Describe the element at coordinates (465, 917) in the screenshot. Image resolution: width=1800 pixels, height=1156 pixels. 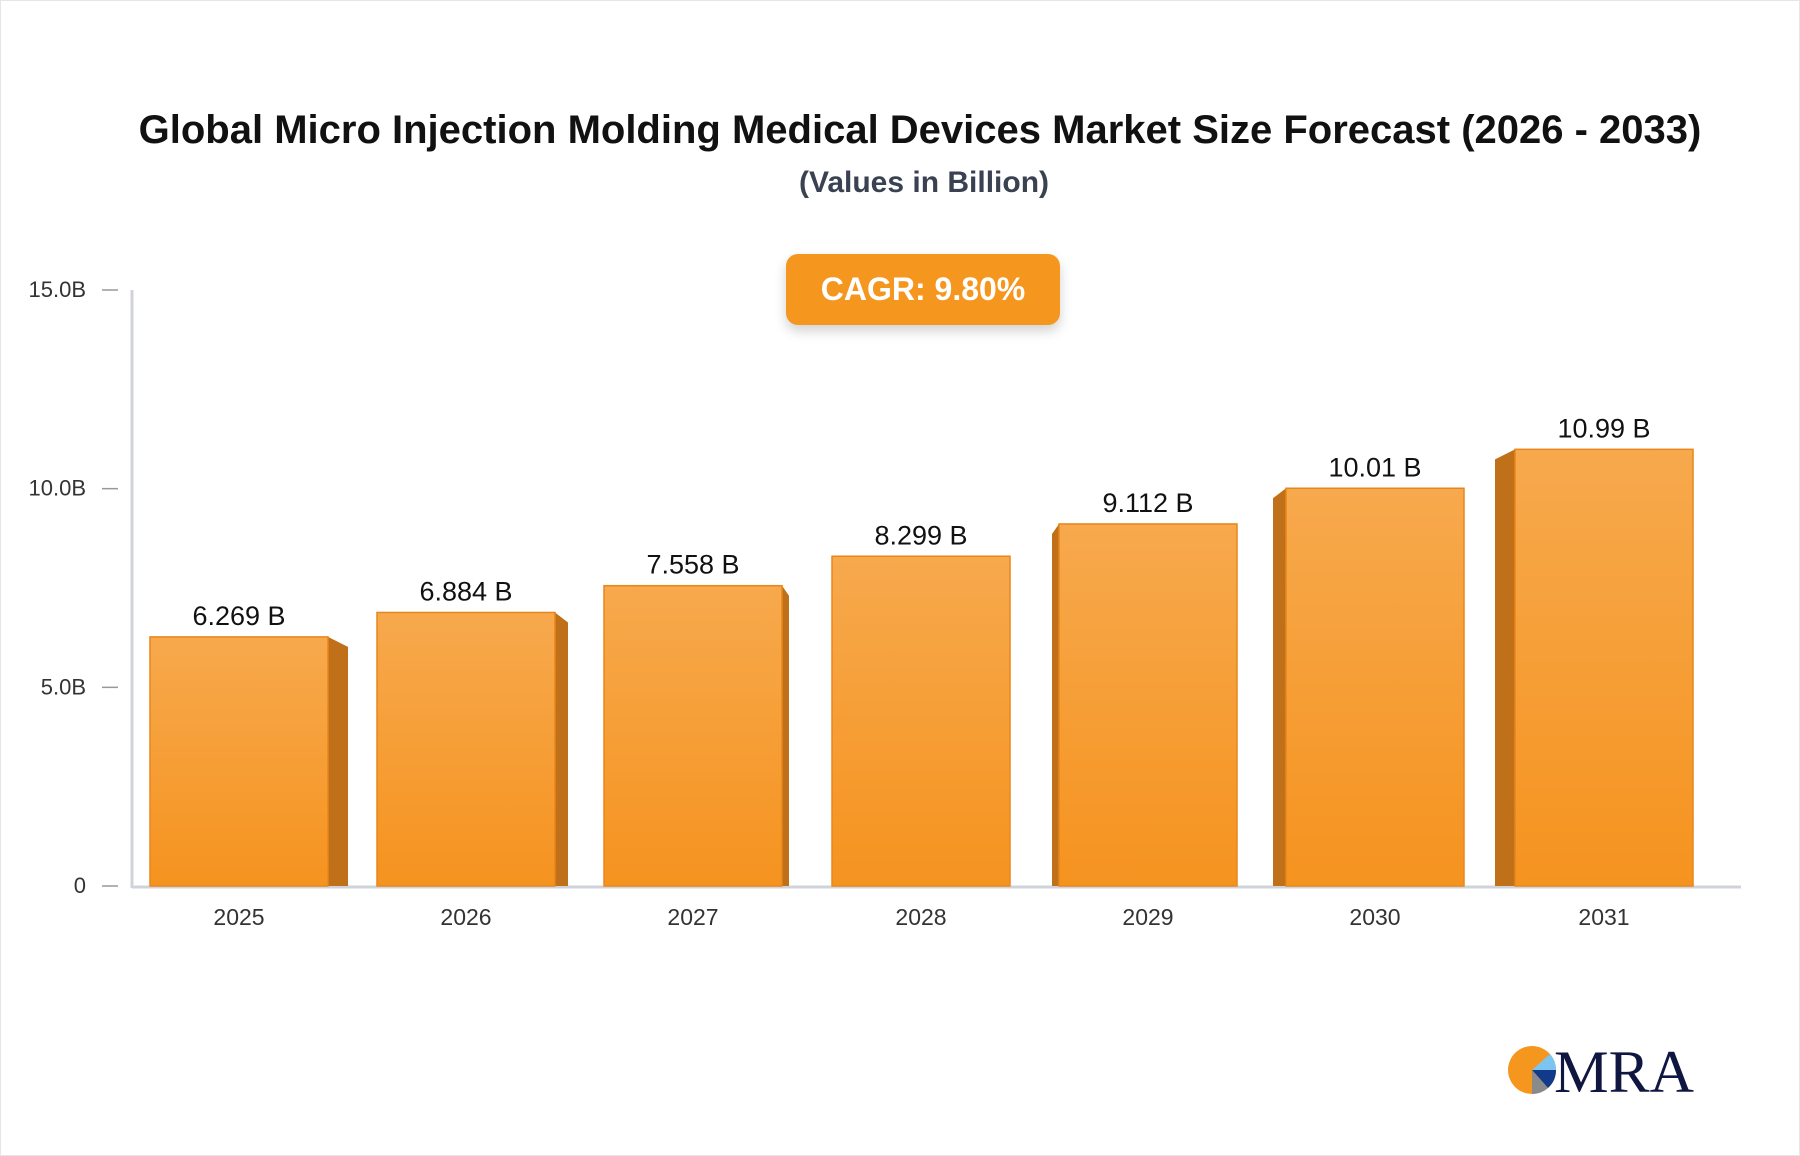
I see `x-tick-label: 2026` at that location.